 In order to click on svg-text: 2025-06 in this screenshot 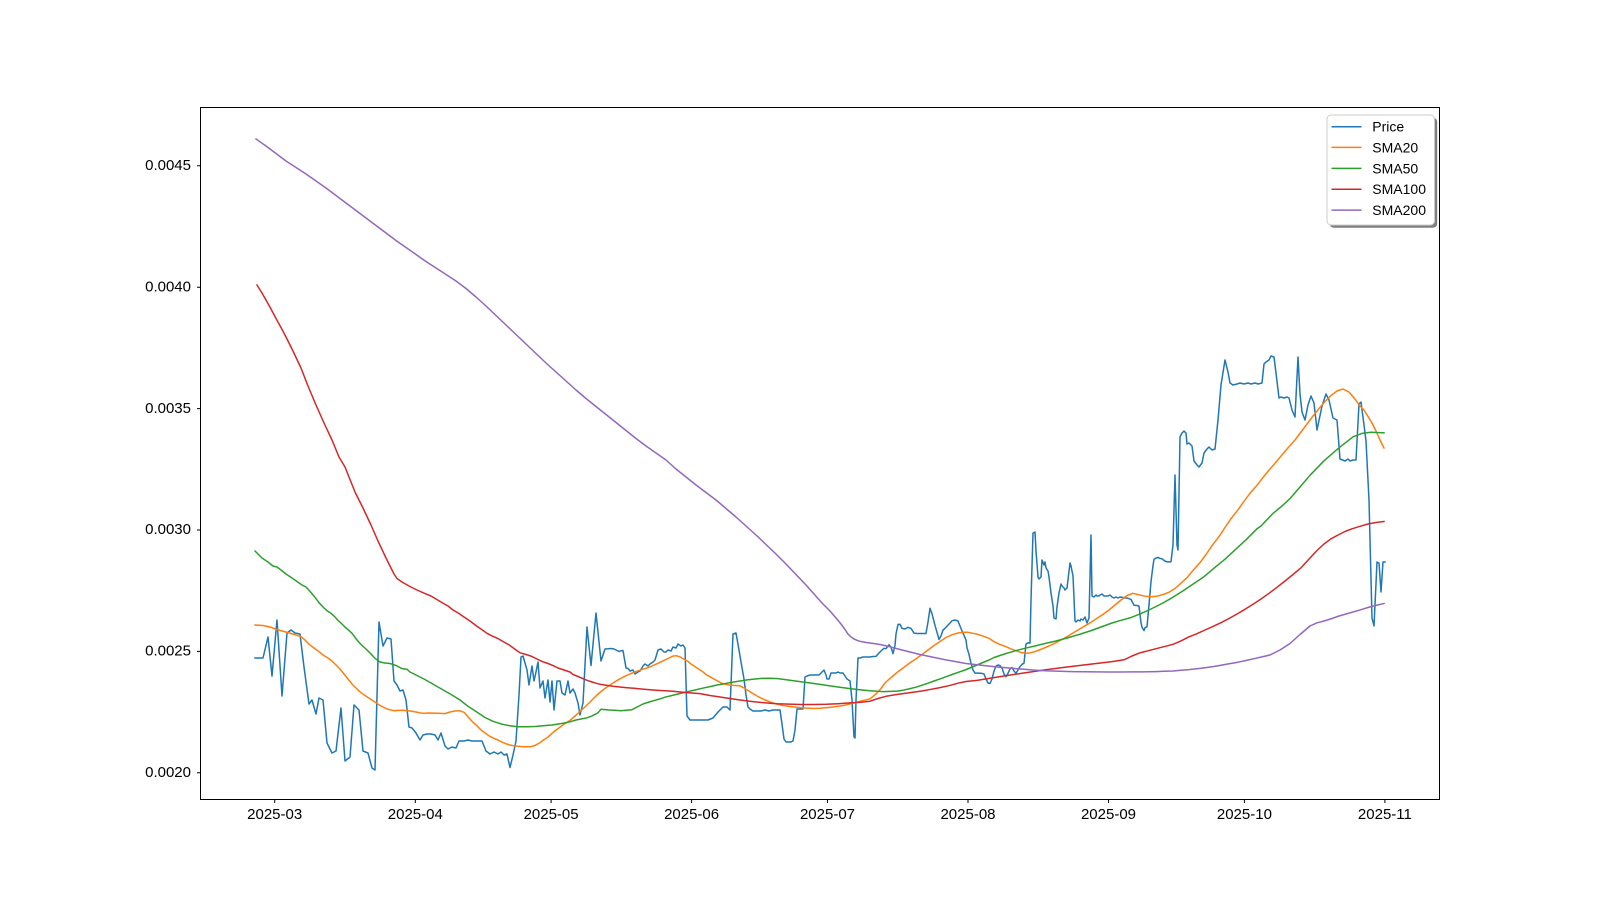, I will do `click(691, 814)`.